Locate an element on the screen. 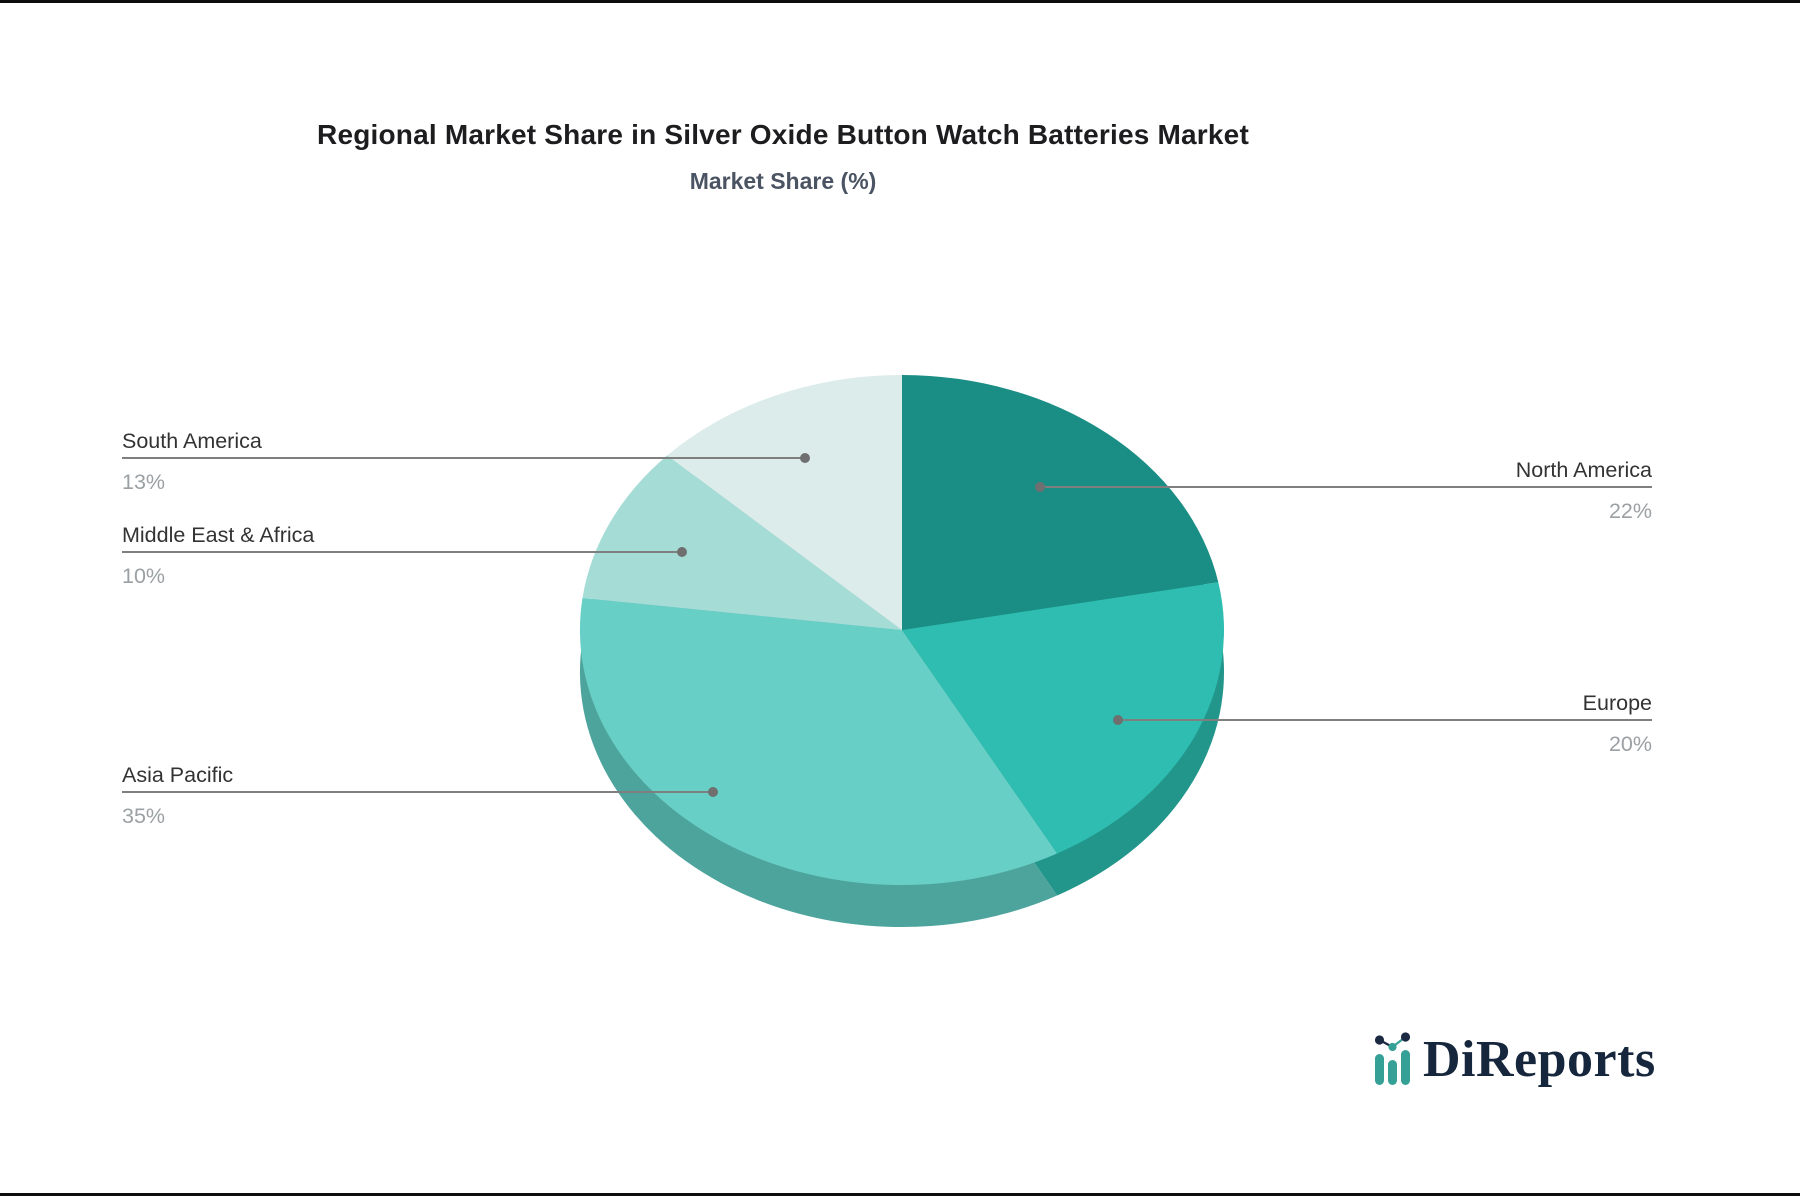  pie-slice-south-america is located at coordinates (784, 502).